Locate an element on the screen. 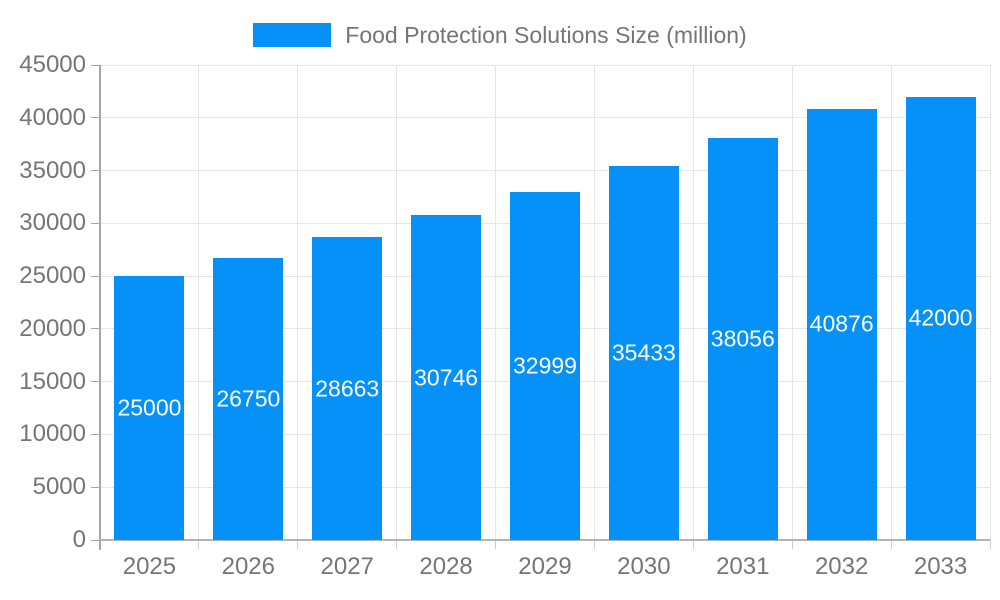 The height and width of the screenshot is (600, 1000). bar: 38056 is located at coordinates (742, 339).